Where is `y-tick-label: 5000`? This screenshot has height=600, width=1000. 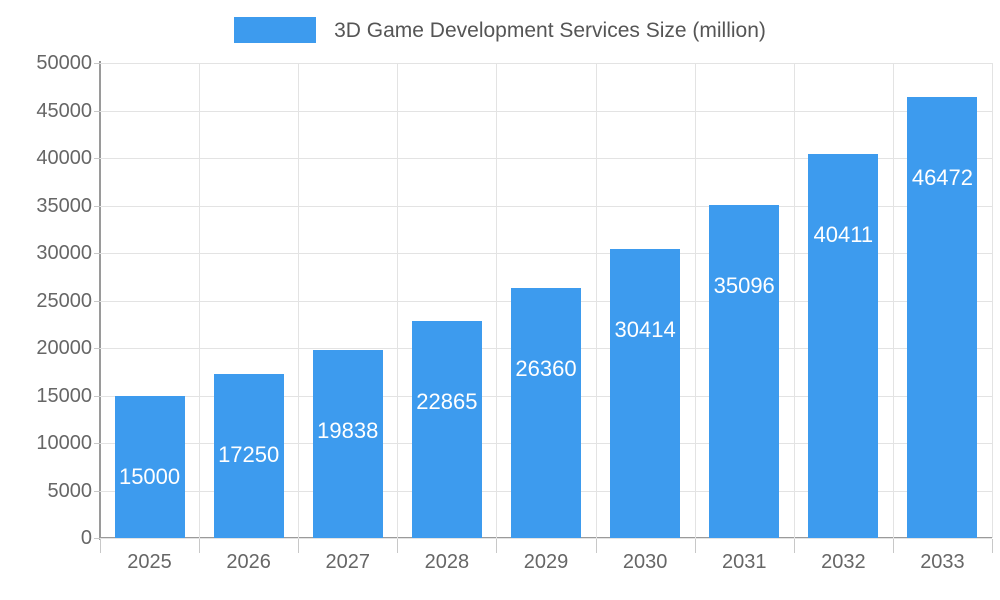
y-tick-label: 5000 is located at coordinates (70, 490).